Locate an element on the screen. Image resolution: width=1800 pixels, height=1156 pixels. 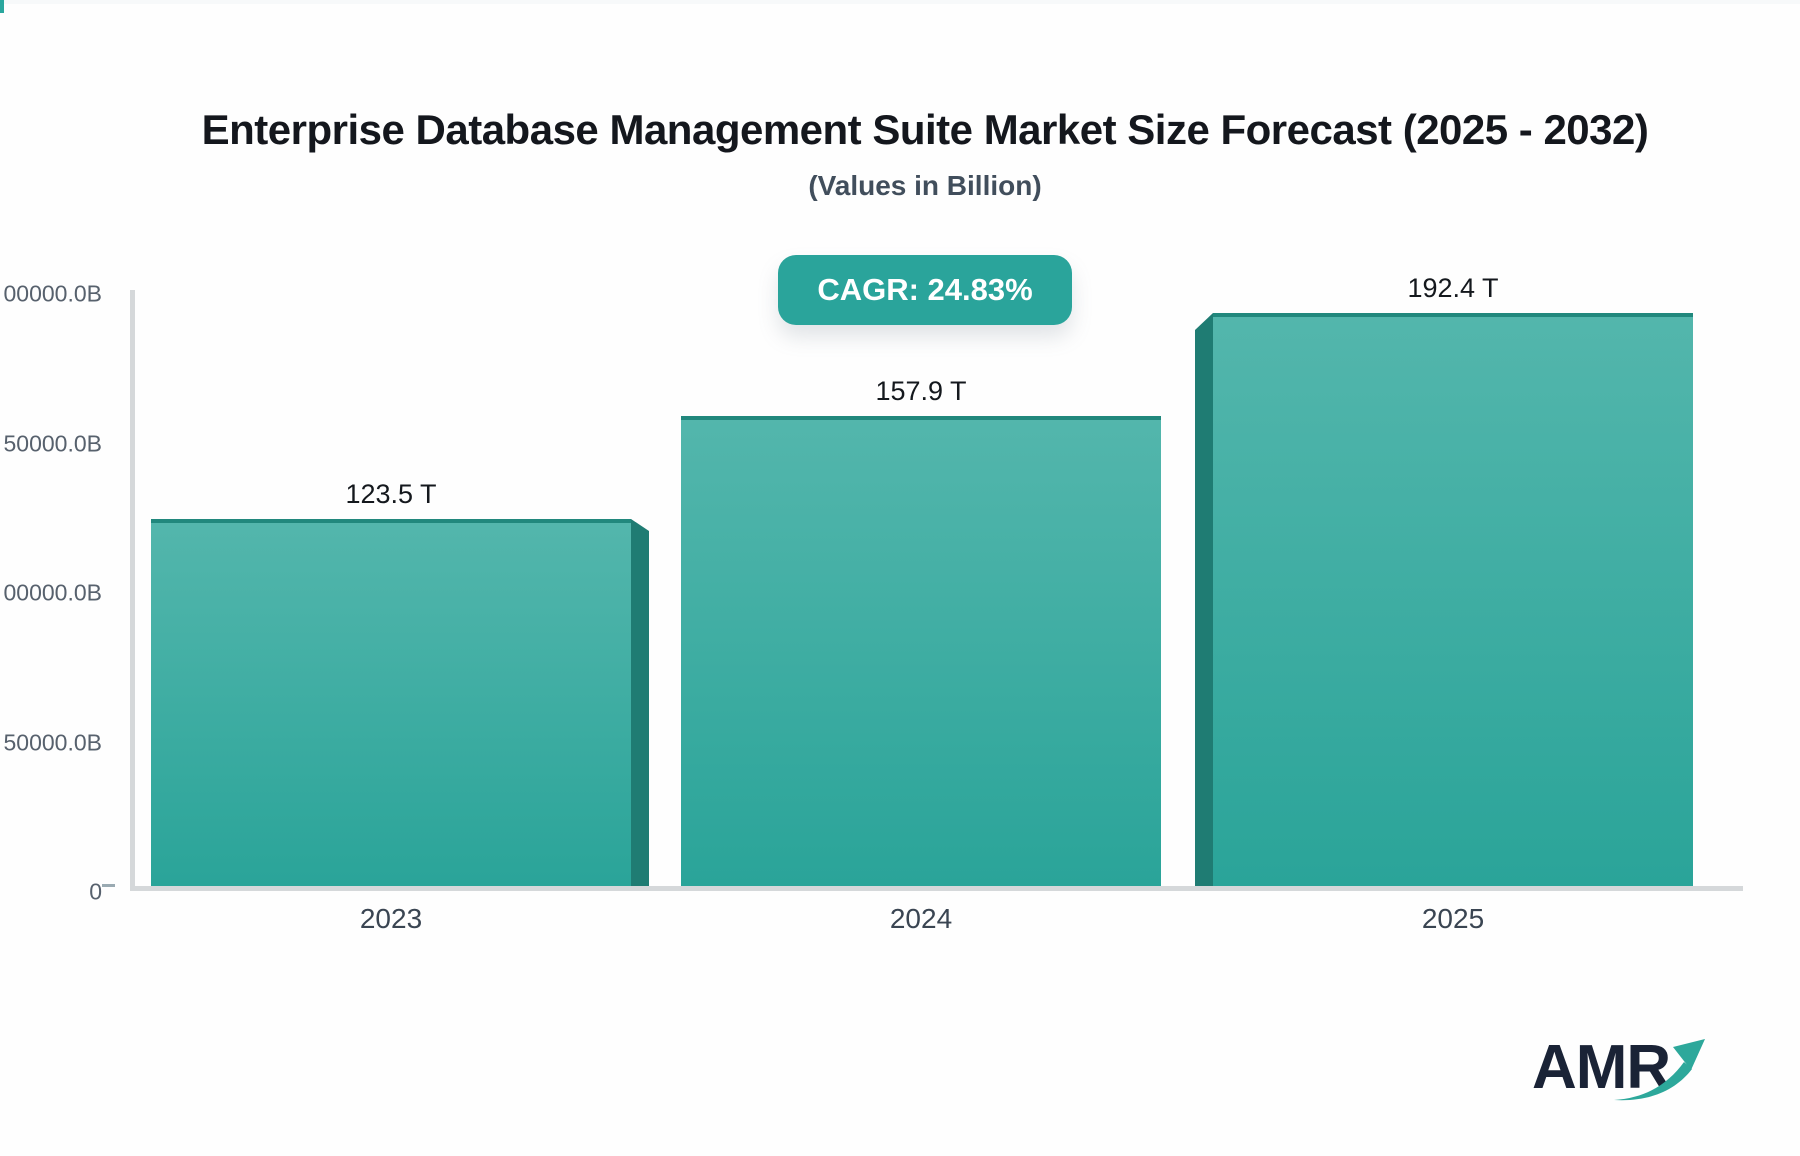
bar-2024 is located at coordinates (921, 651).